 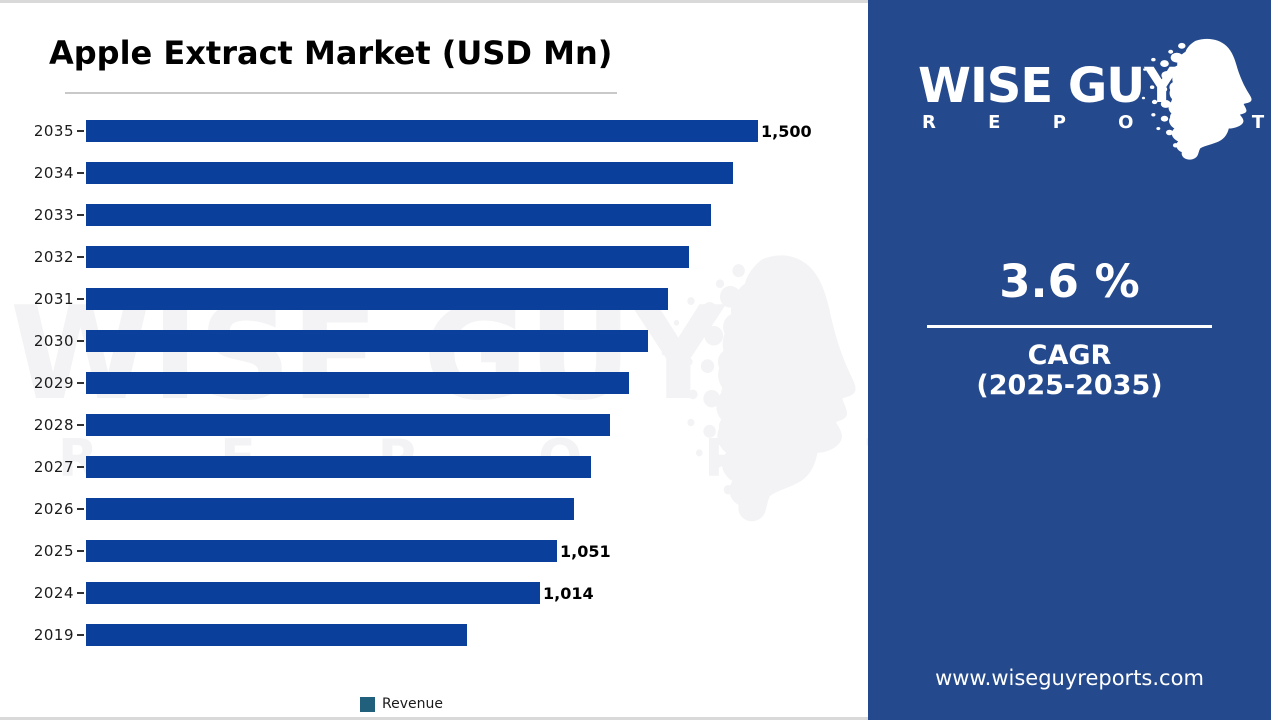 I want to click on brand-logo: WISE GUY R E P O R T S, so click(x=1069, y=95).